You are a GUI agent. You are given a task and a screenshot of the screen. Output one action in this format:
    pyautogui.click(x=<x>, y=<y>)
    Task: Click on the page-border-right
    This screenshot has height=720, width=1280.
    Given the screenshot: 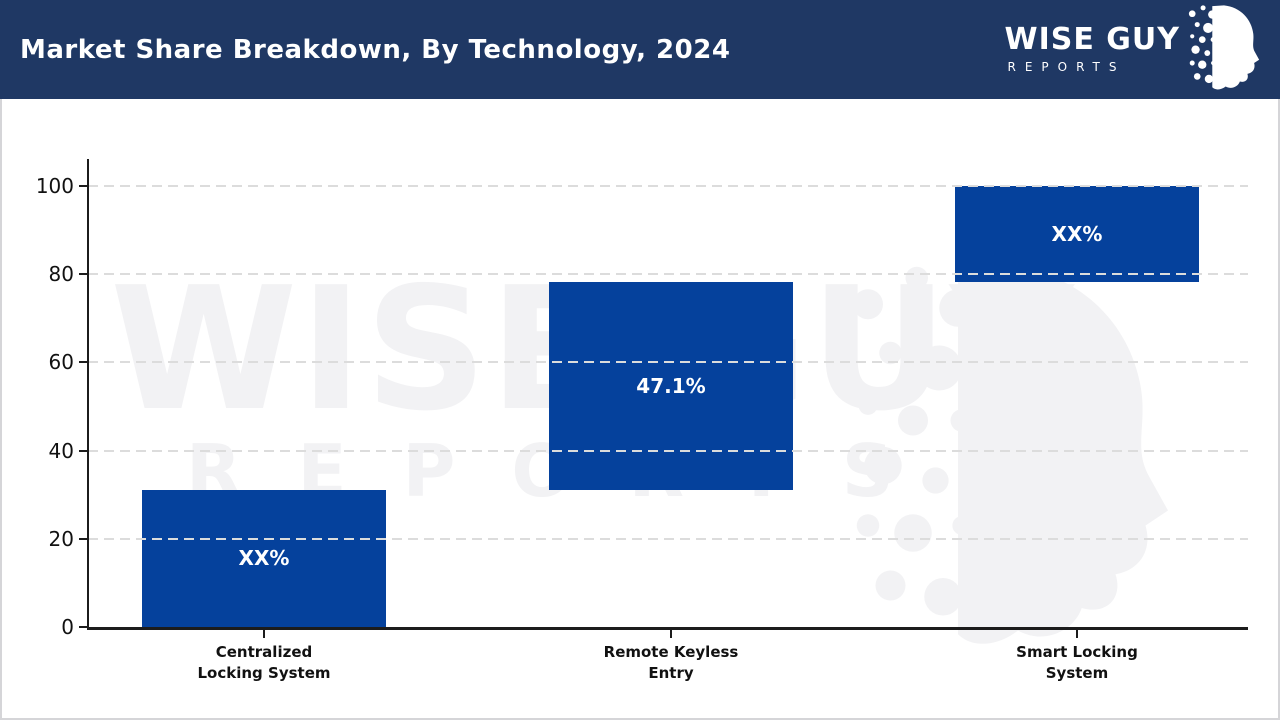 What is the action you would take?
    pyautogui.click(x=1279, y=409)
    